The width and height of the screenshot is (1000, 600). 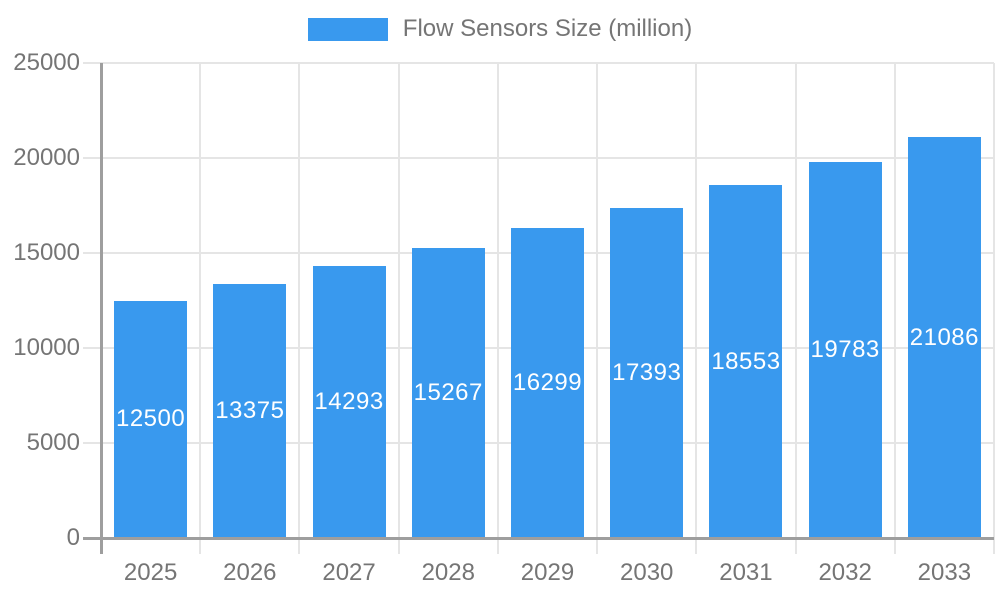 I want to click on y-tick-label: 15000, so click(x=46, y=252).